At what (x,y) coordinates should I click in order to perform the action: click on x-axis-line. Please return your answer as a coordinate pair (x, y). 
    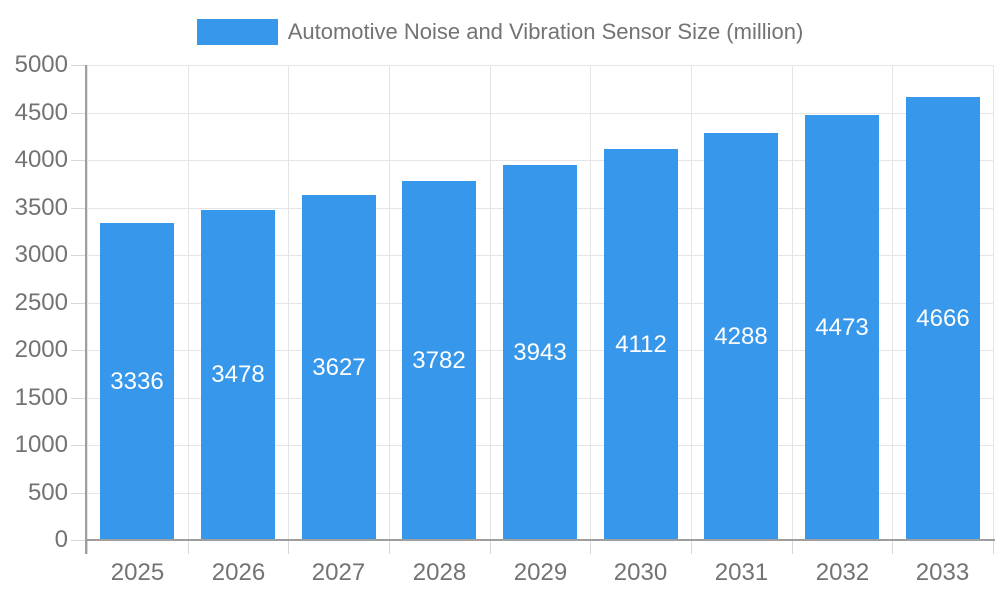
    Looking at the image, I should click on (540, 540).